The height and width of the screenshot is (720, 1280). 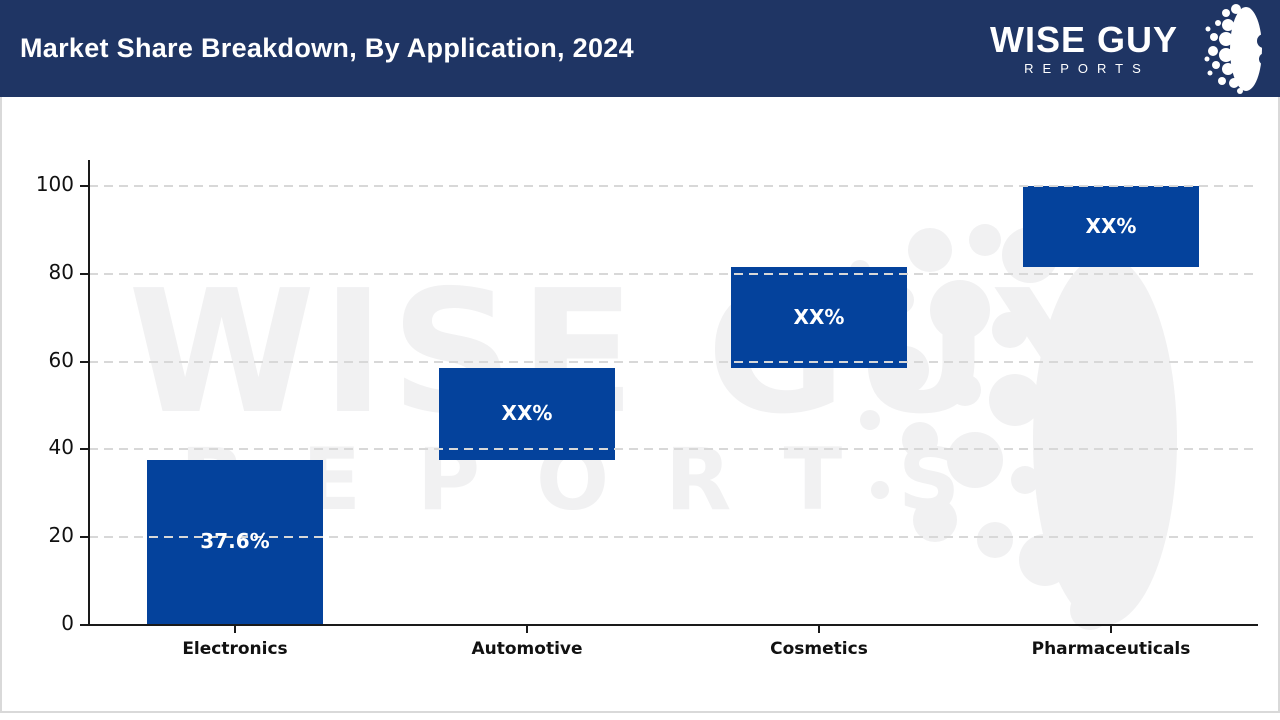 What do you see at coordinates (1111, 225) in the screenshot?
I see `bar-value-label-pharmaceuticals: XX%` at bounding box center [1111, 225].